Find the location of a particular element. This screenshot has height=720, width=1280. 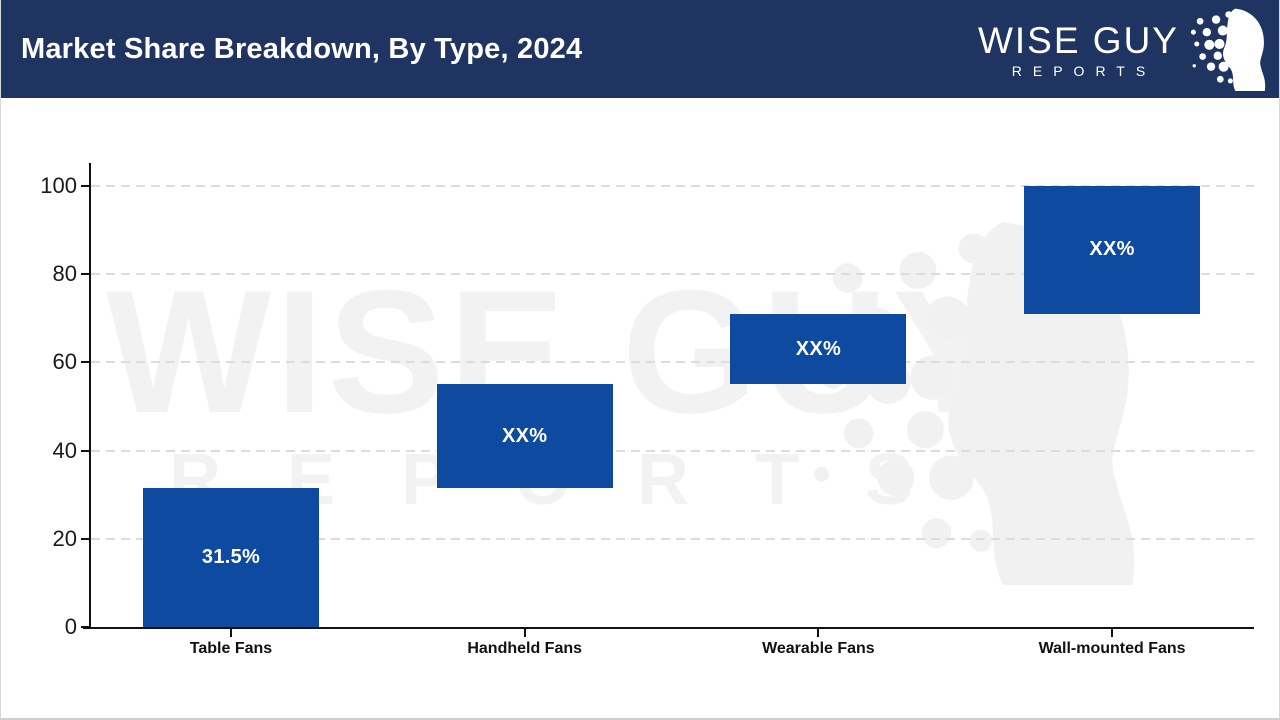

bar-table-fans: 31.5% is located at coordinates (231, 557).